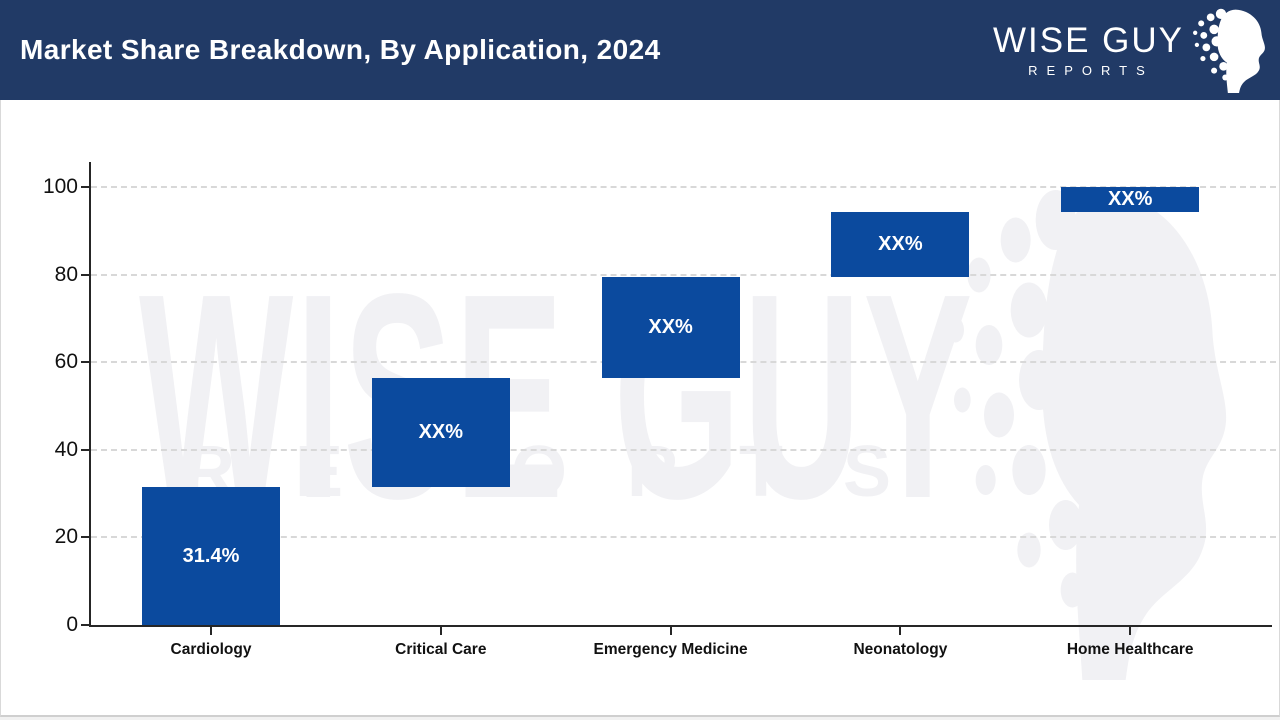  I want to click on logo-text-reports: REPORTS, so click(1091, 70).